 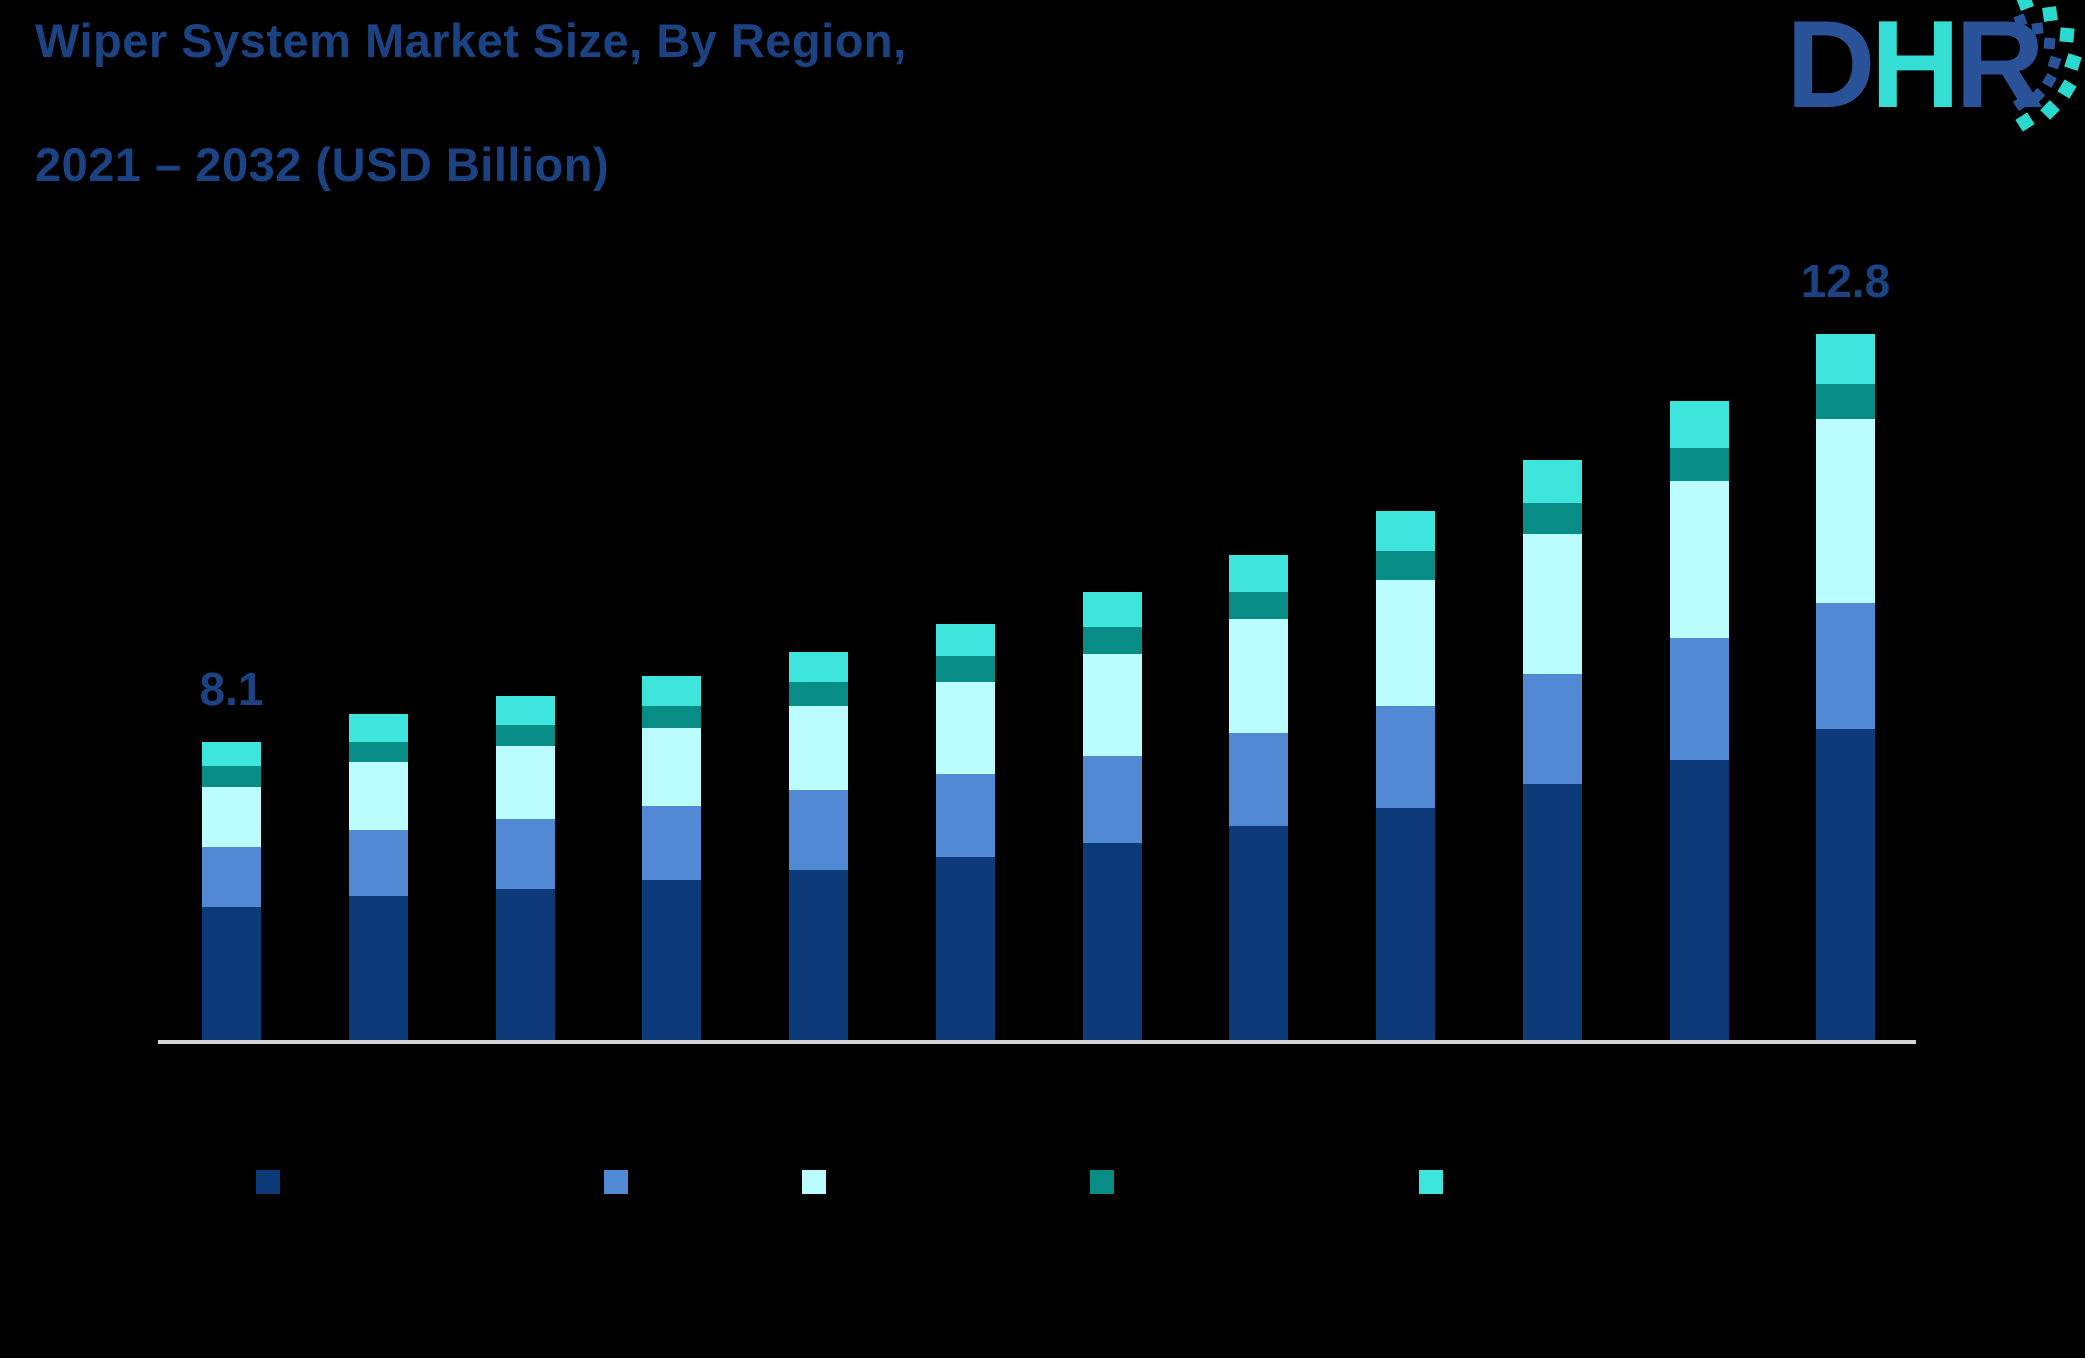 What do you see at coordinates (378, 968) in the screenshot?
I see `bar-segment-2022-dark-navy` at bounding box center [378, 968].